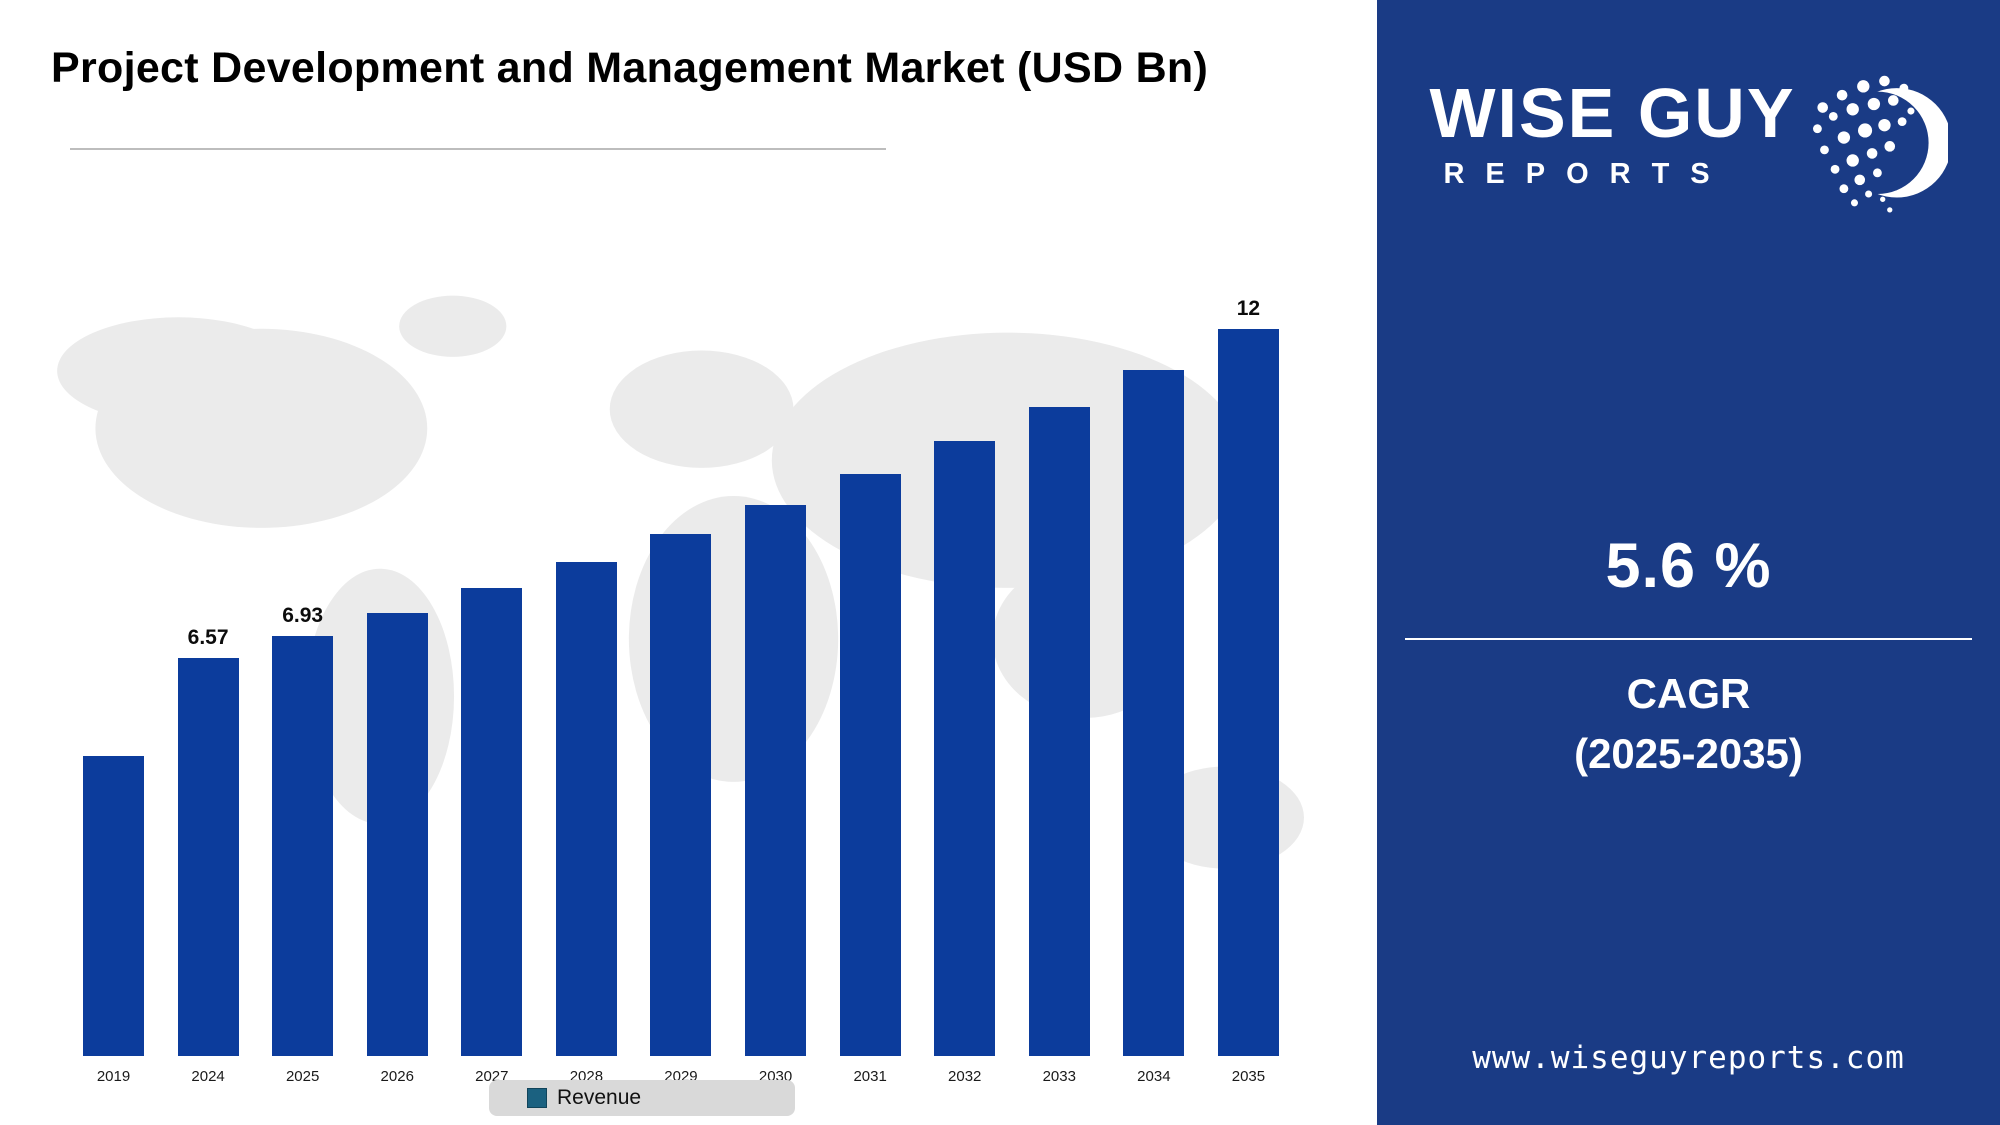 Image resolution: width=2000 pixels, height=1125 pixels. I want to click on x-tick-label-2019: 2019, so click(113, 1076).